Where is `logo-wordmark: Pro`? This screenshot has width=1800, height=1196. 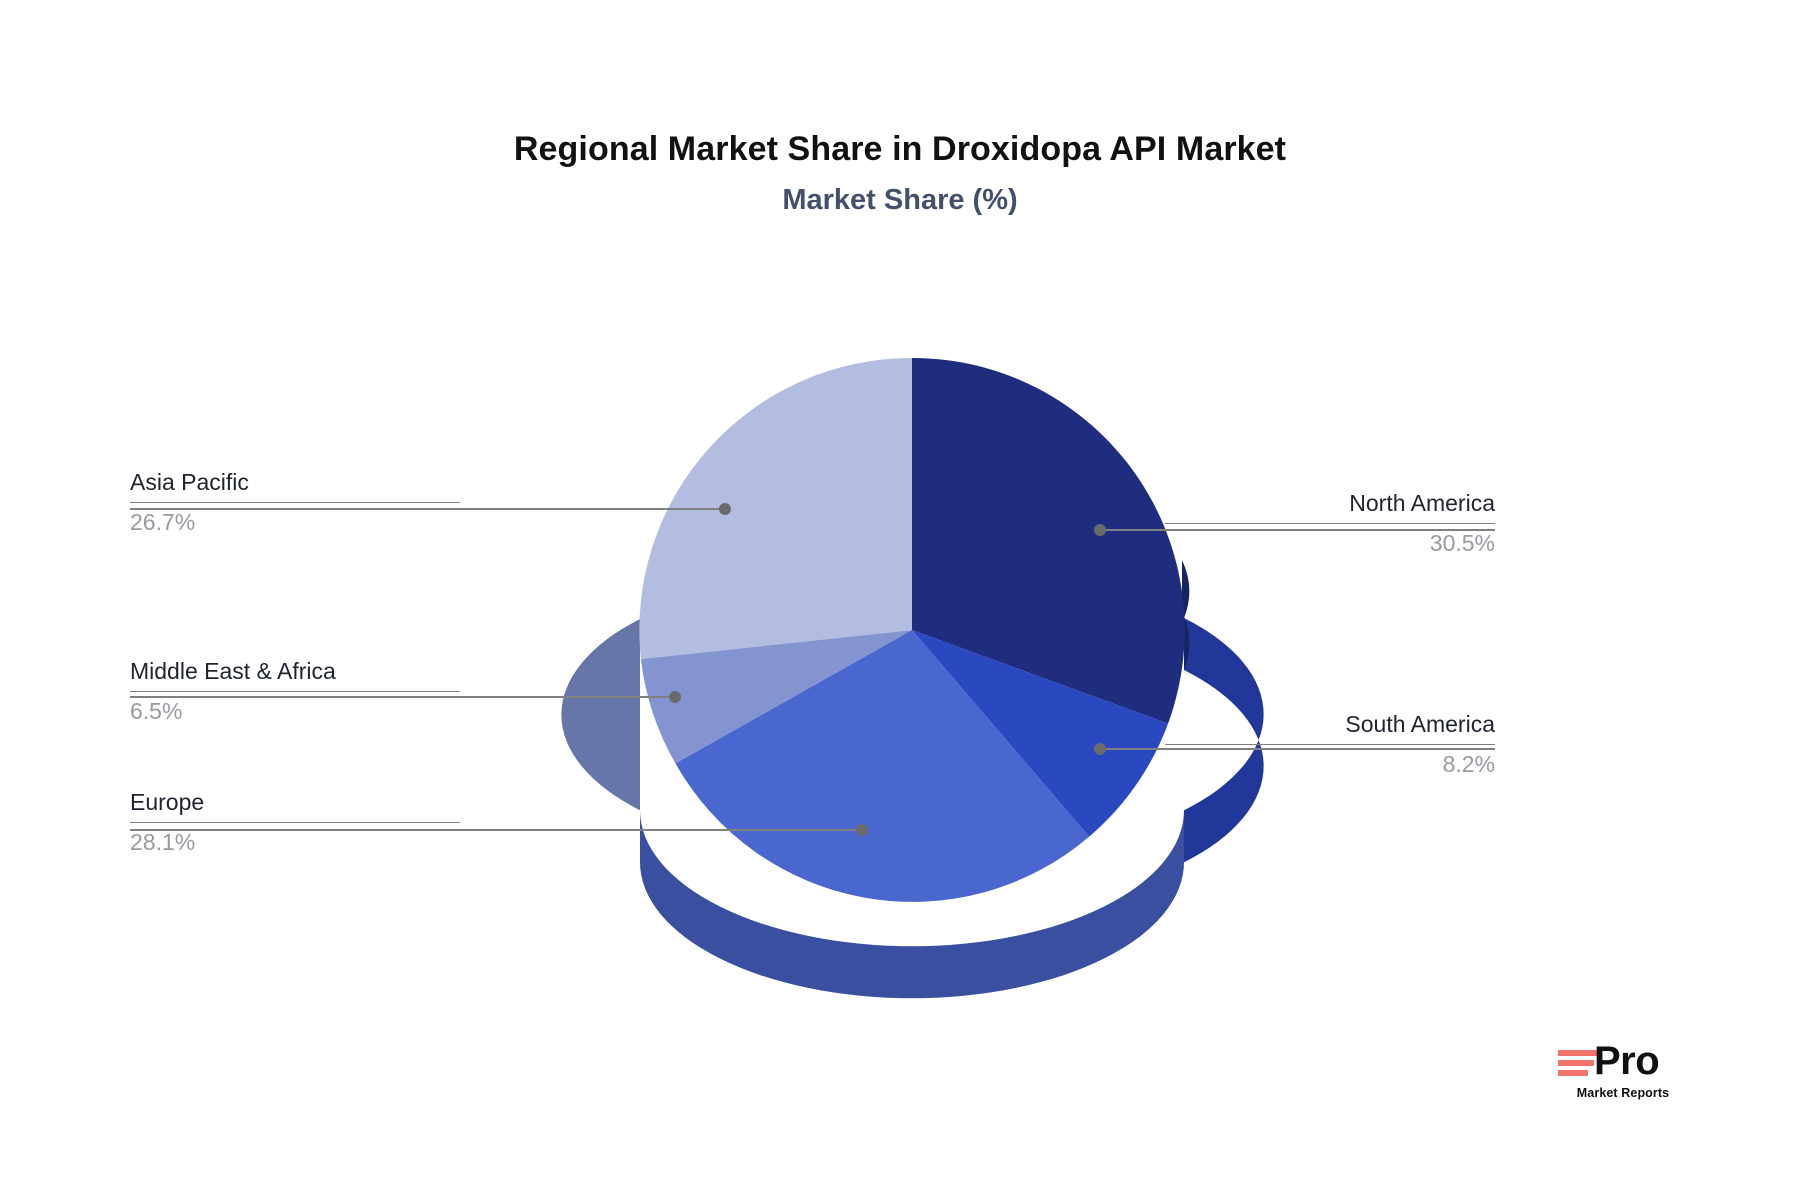
logo-wordmark: Pro is located at coordinates (1627, 1061).